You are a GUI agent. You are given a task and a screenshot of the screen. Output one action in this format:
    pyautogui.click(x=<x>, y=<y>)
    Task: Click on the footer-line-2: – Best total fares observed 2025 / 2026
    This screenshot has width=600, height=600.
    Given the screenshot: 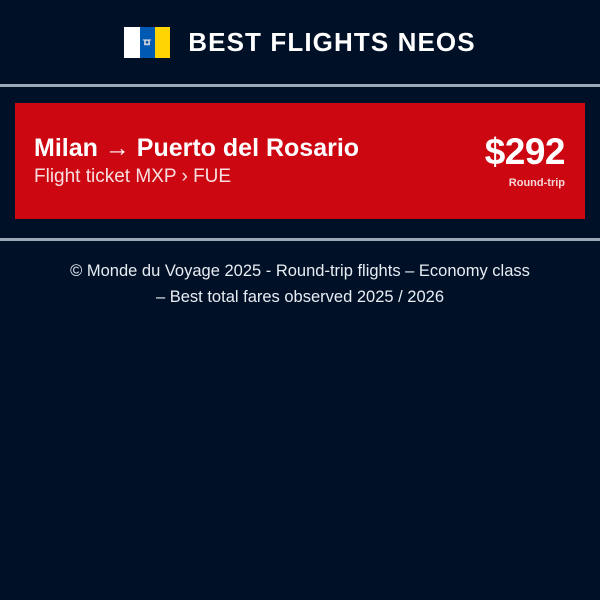 What is the action you would take?
    pyautogui.click(x=300, y=297)
    